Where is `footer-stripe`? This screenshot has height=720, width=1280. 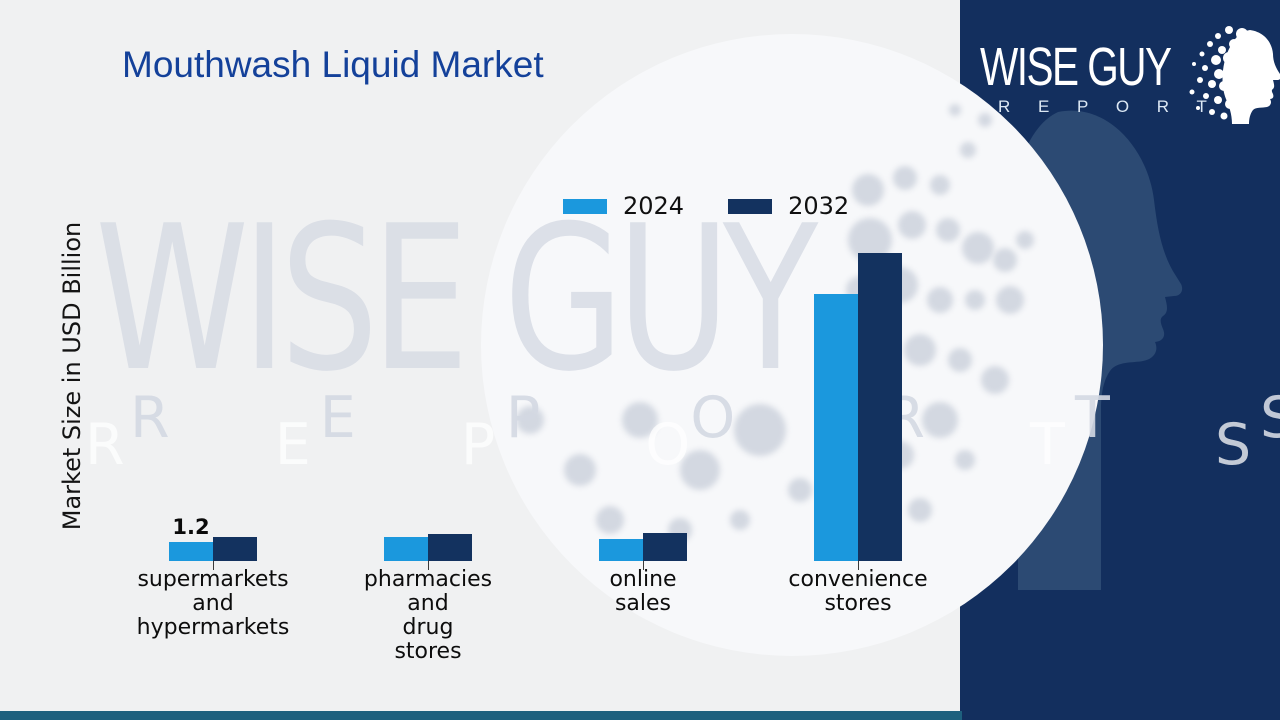 footer-stripe is located at coordinates (481, 715).